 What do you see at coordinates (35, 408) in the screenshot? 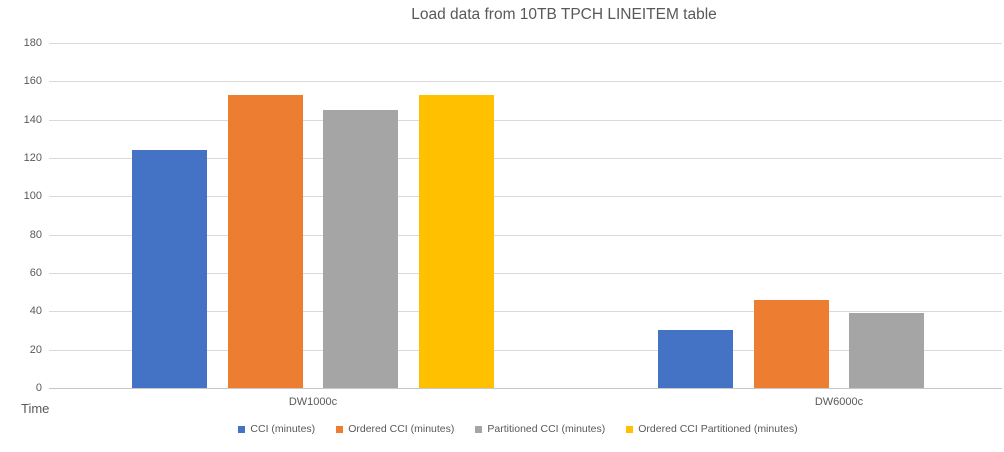
I see `time-axis-title: Time` at bounding box center [35, 408].